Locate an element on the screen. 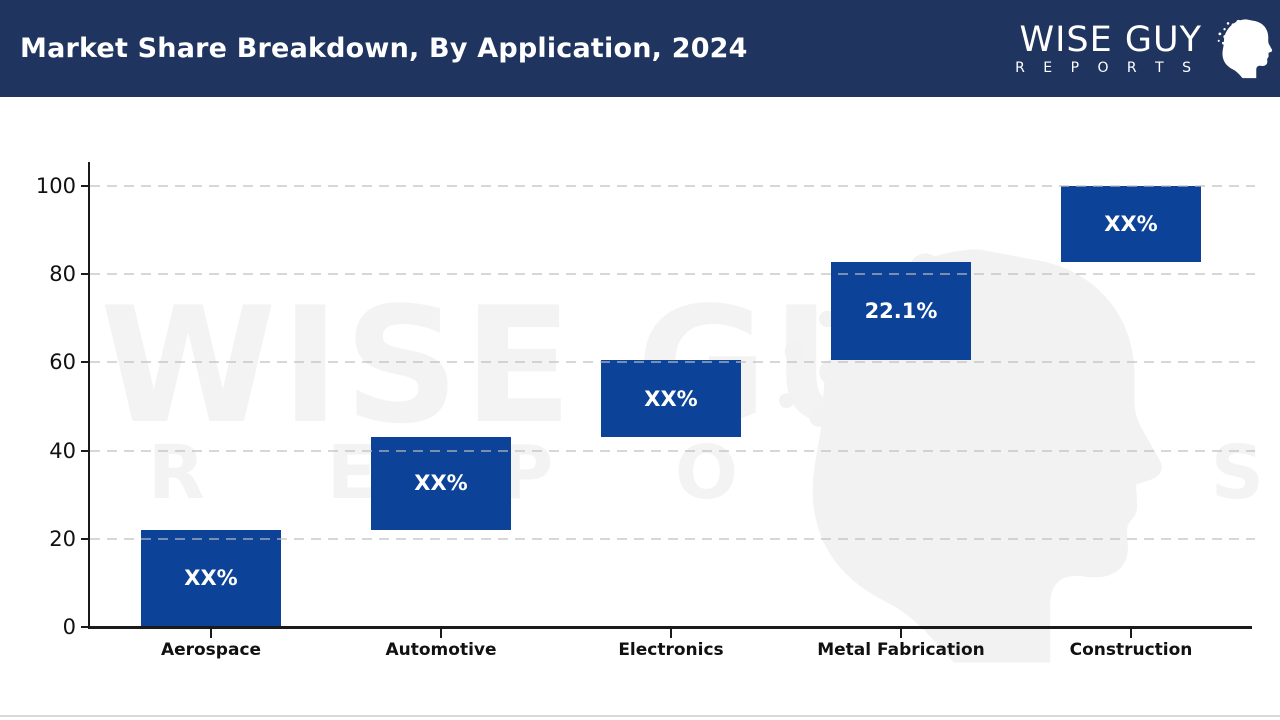 This screenshot has width=1280, height=720. bar-aerospace: XX% is located at coordinates (211, 578).